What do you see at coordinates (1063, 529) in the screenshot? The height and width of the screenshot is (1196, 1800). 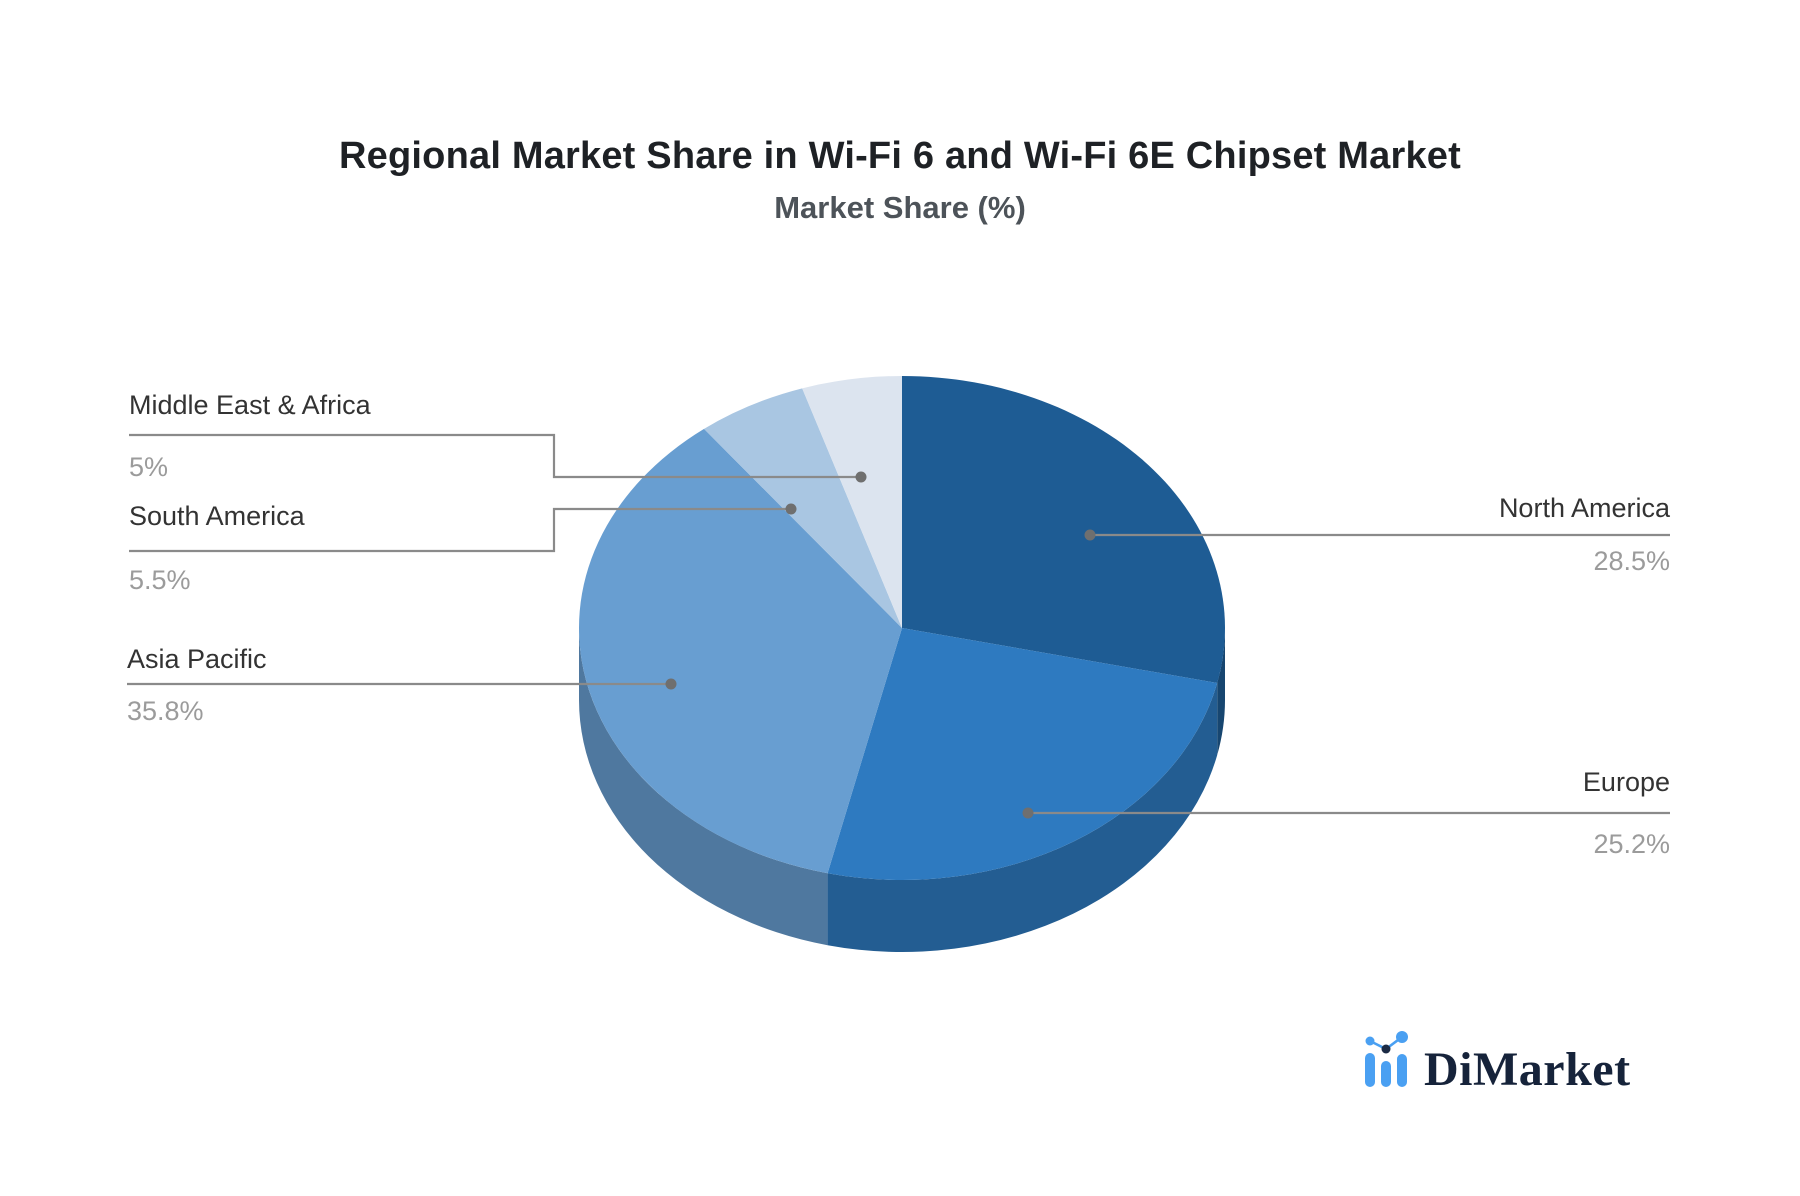 I see `pie-slice-north-america` at bounding box center [1063, 529].